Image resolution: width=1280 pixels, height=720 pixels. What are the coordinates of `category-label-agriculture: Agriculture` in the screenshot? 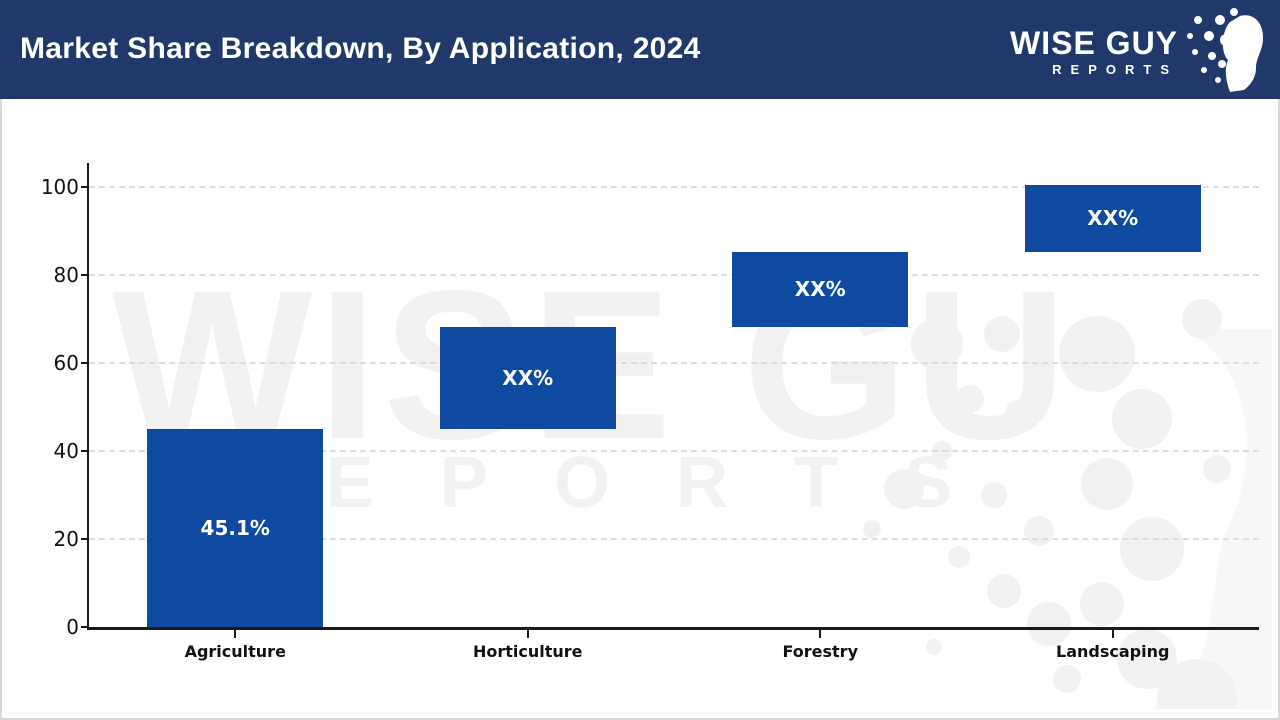 It's located at (235, 651).